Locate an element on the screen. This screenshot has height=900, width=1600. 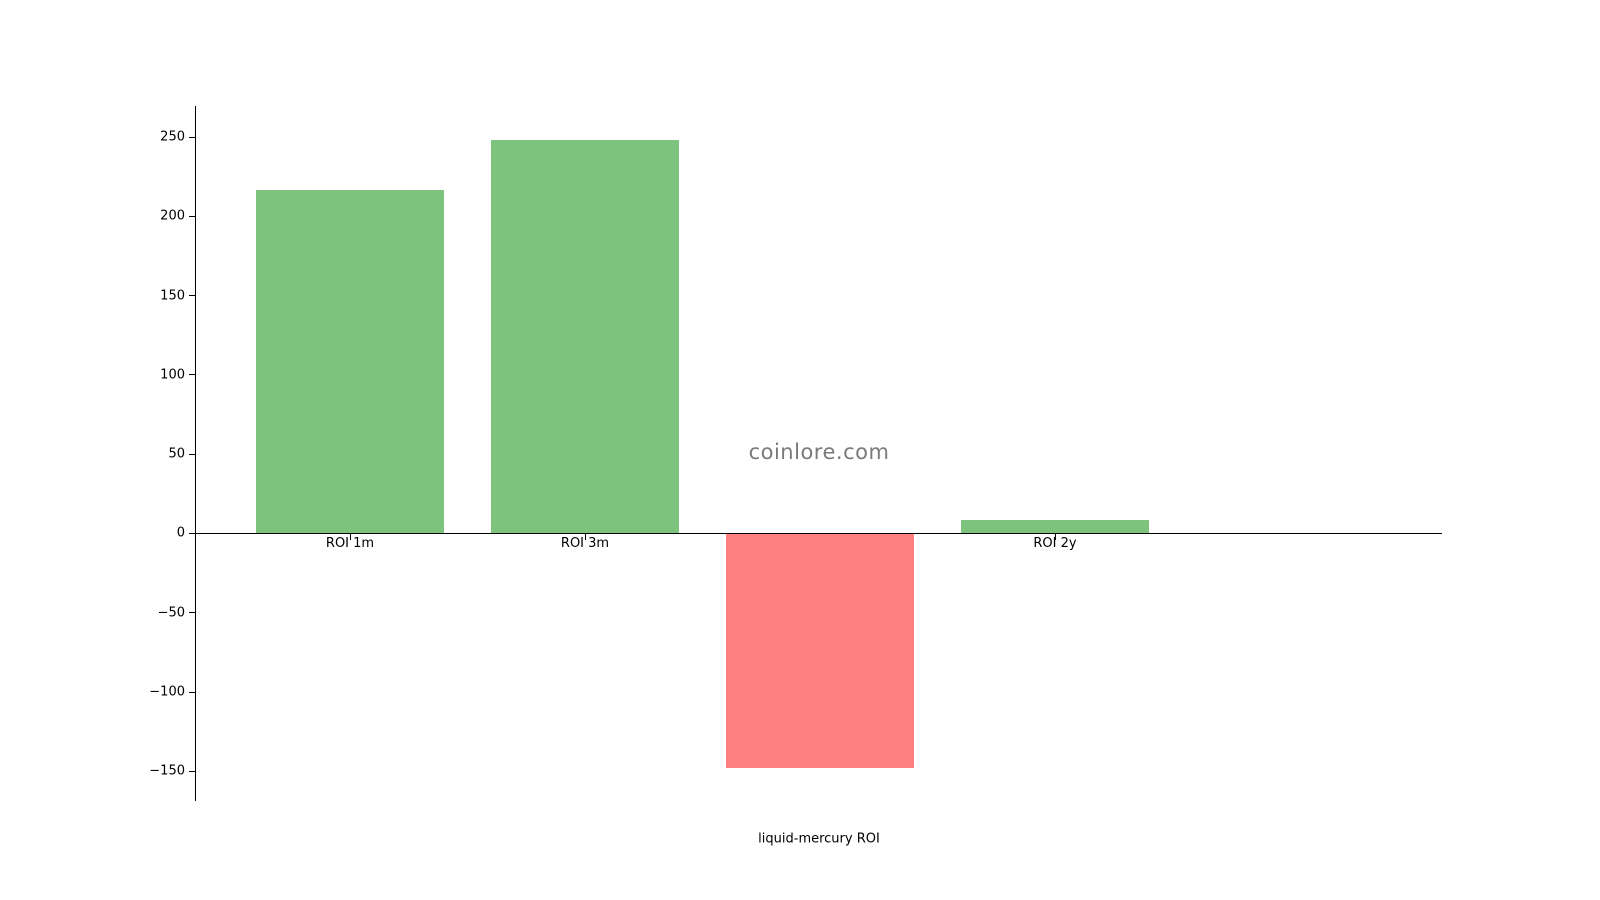
y-axis-spine is located at coordinates (195, 453).